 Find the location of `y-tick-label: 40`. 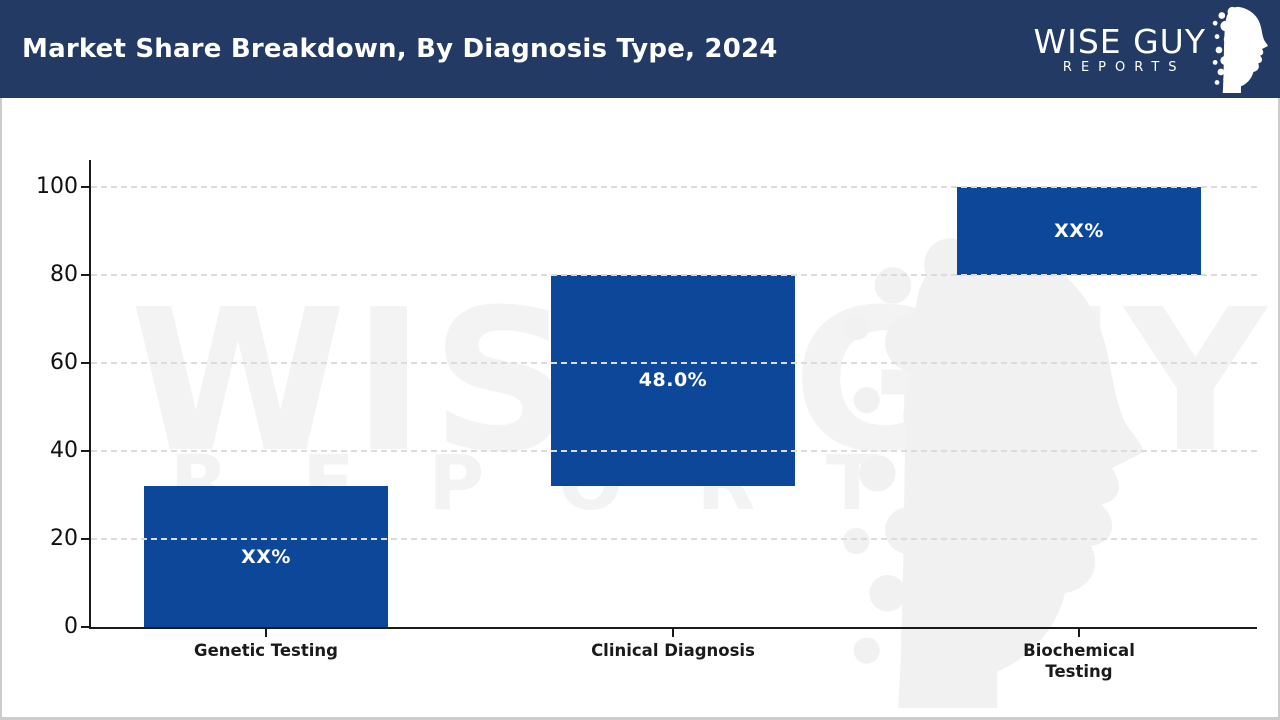

y-tick-label: 40 is located at coordinates (64, 450).